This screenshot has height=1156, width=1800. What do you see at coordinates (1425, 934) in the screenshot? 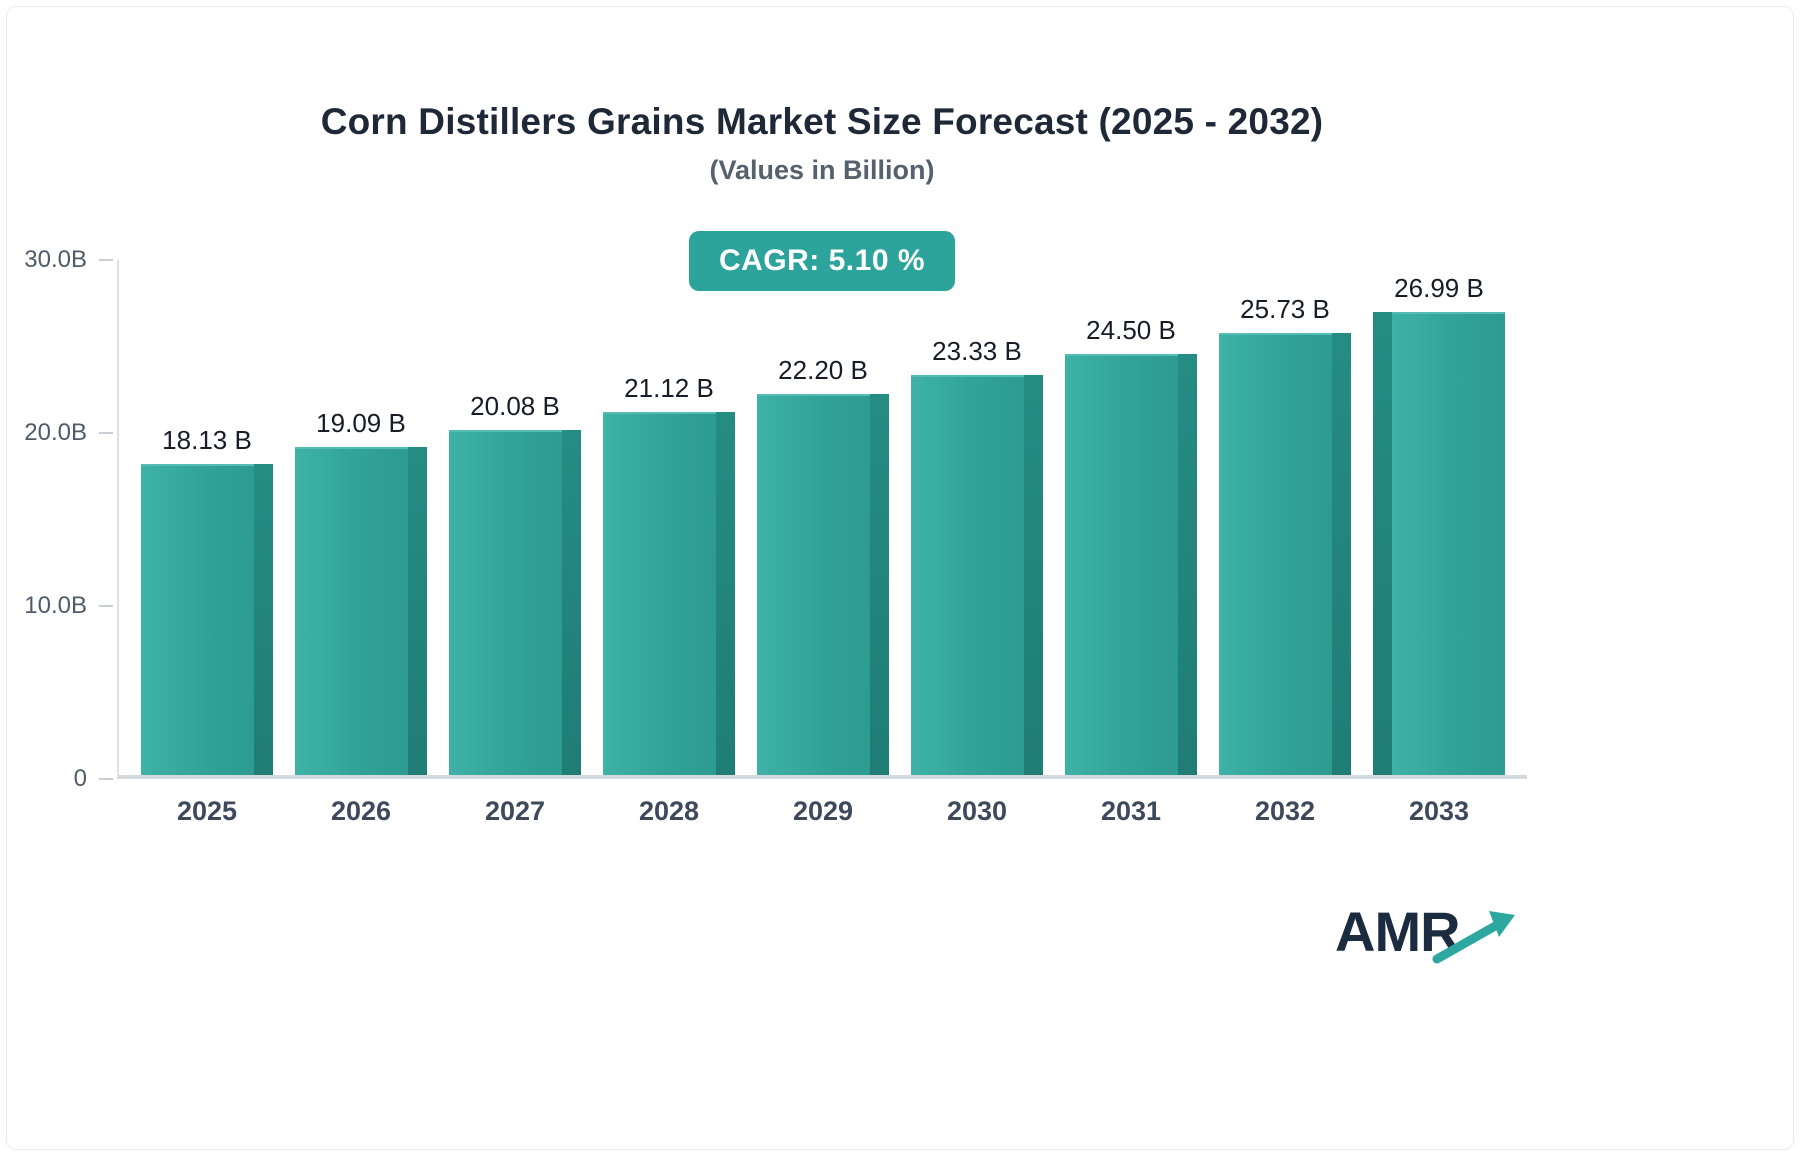
I see `amr-logo: AMR` at bounding box center [1425, 934].